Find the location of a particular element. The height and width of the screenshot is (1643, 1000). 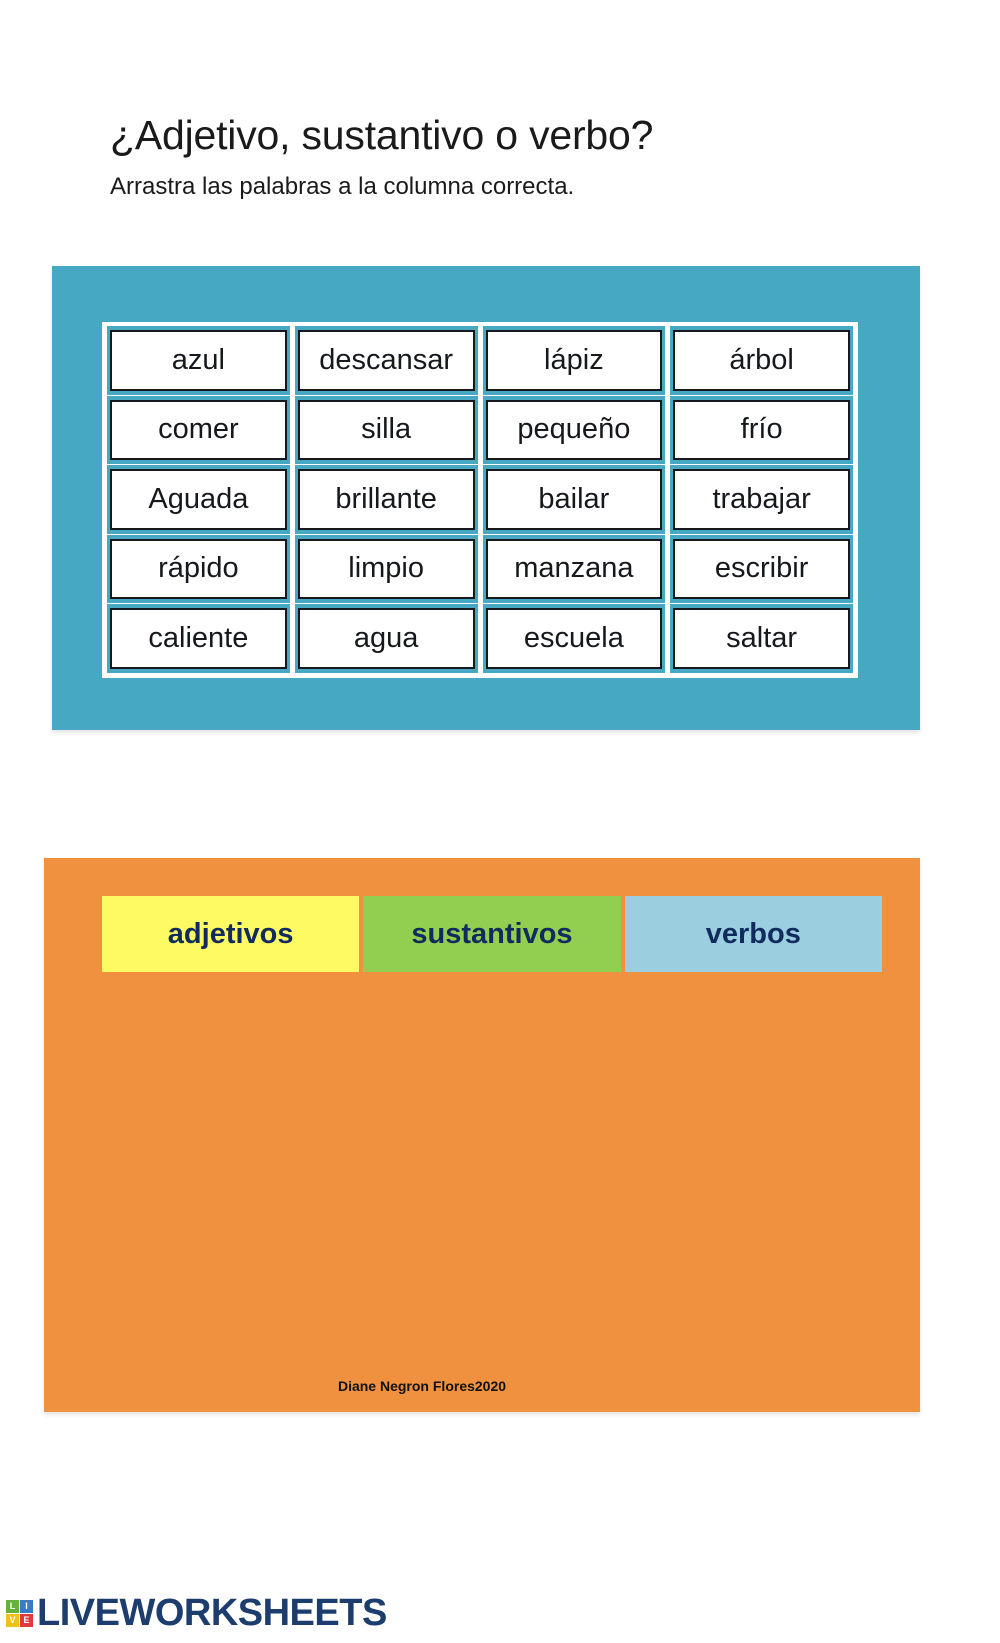

word-tile-cell: descansar is located at coordinates (386, 360).